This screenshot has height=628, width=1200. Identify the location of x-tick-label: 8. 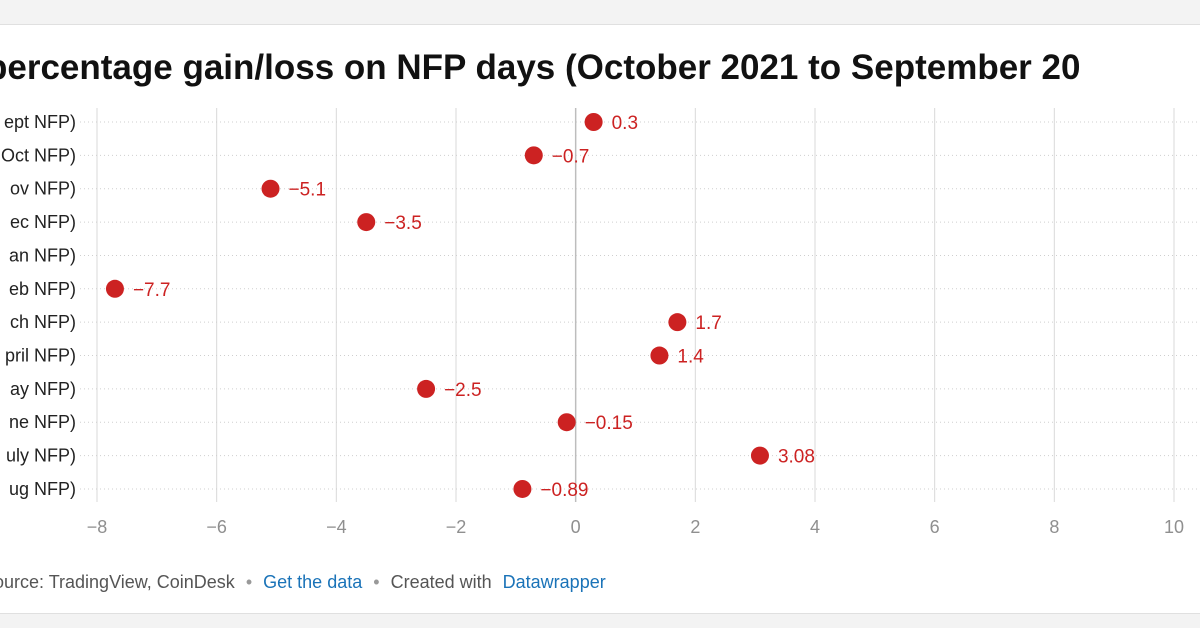
(1054, 527).